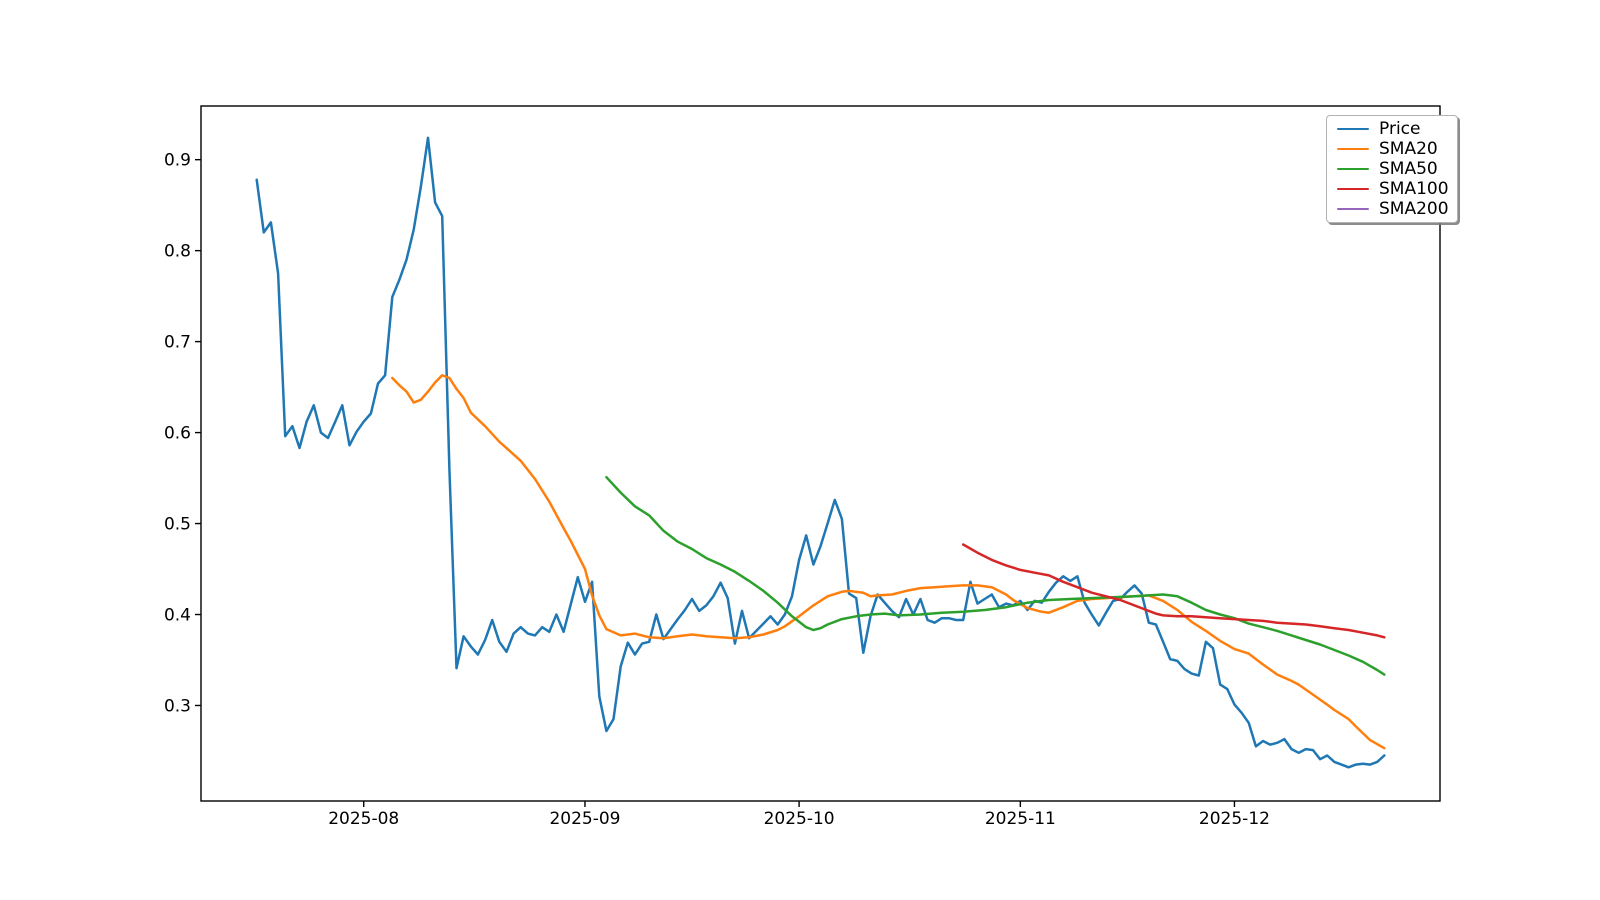 The width and height of the screenshot is (1600, 900). Describe the element at coordinates (177, 252) in the screenshot. I see `y-tick-label: 0.8` at that location.